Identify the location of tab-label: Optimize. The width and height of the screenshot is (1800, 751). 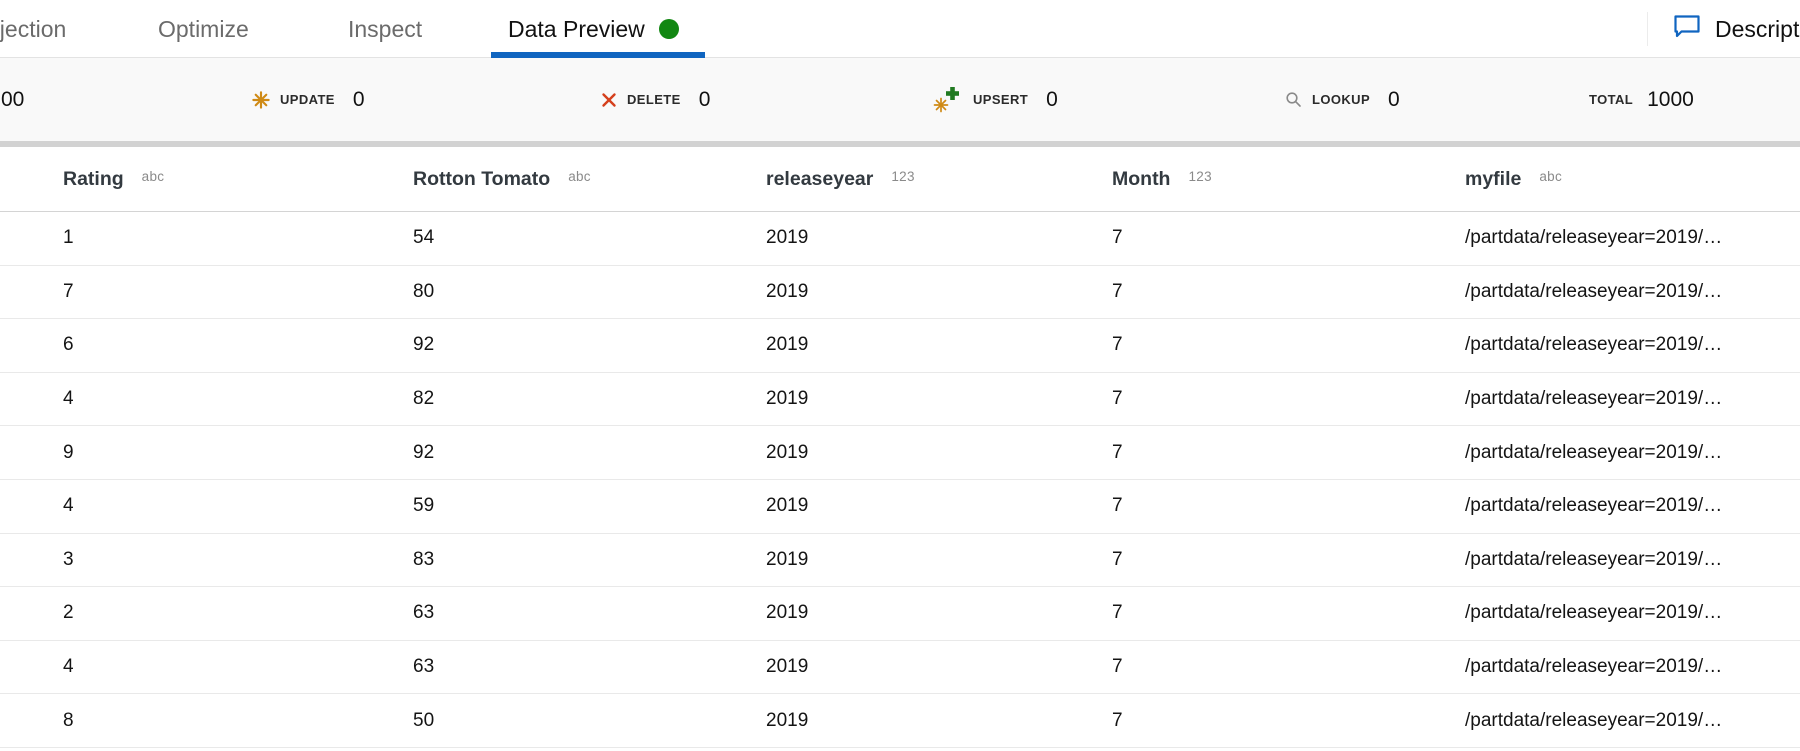
(203, 28).